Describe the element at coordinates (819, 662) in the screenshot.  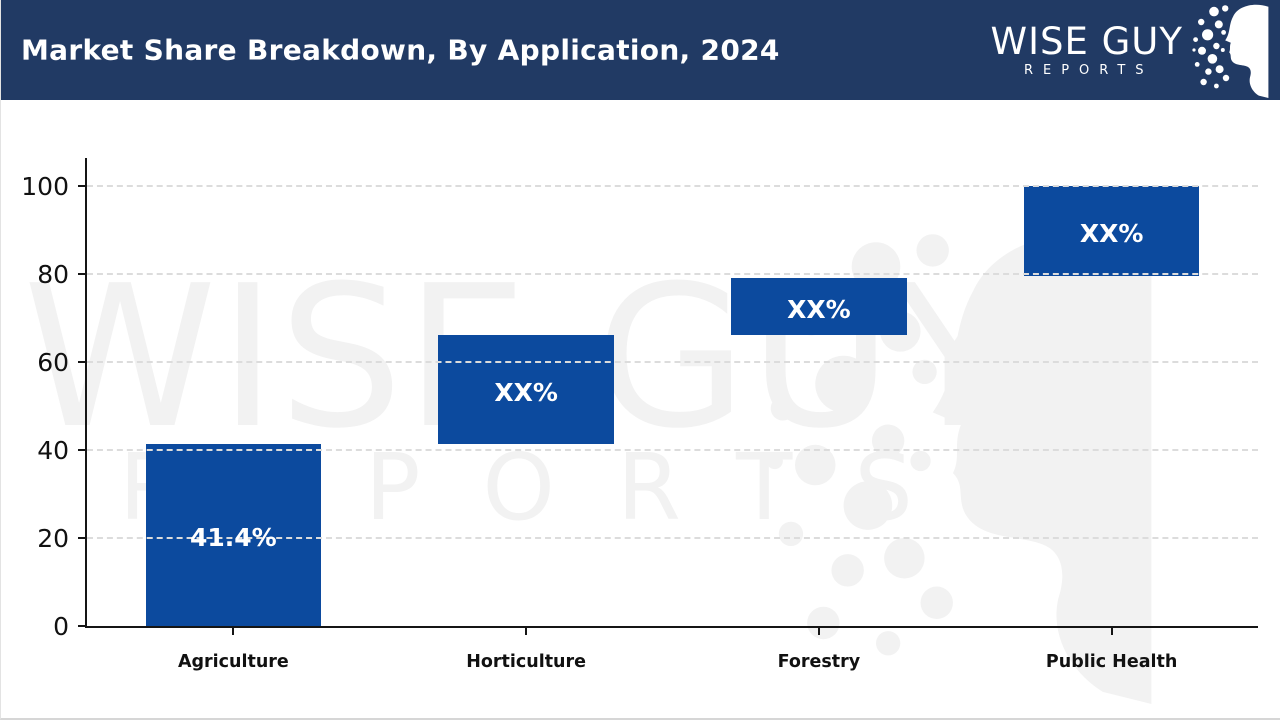
I see `x-tick-label-forestry: Forestry` at that location.